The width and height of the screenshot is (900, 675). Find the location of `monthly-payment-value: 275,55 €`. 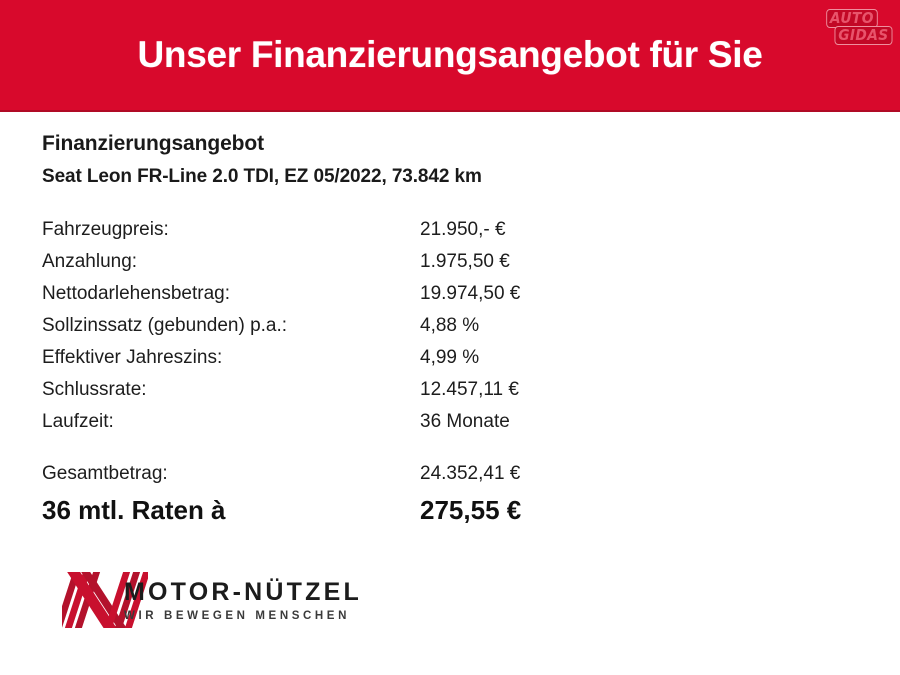

monthly-payment-value: 275,55 € is located at coordinates (471, 510).